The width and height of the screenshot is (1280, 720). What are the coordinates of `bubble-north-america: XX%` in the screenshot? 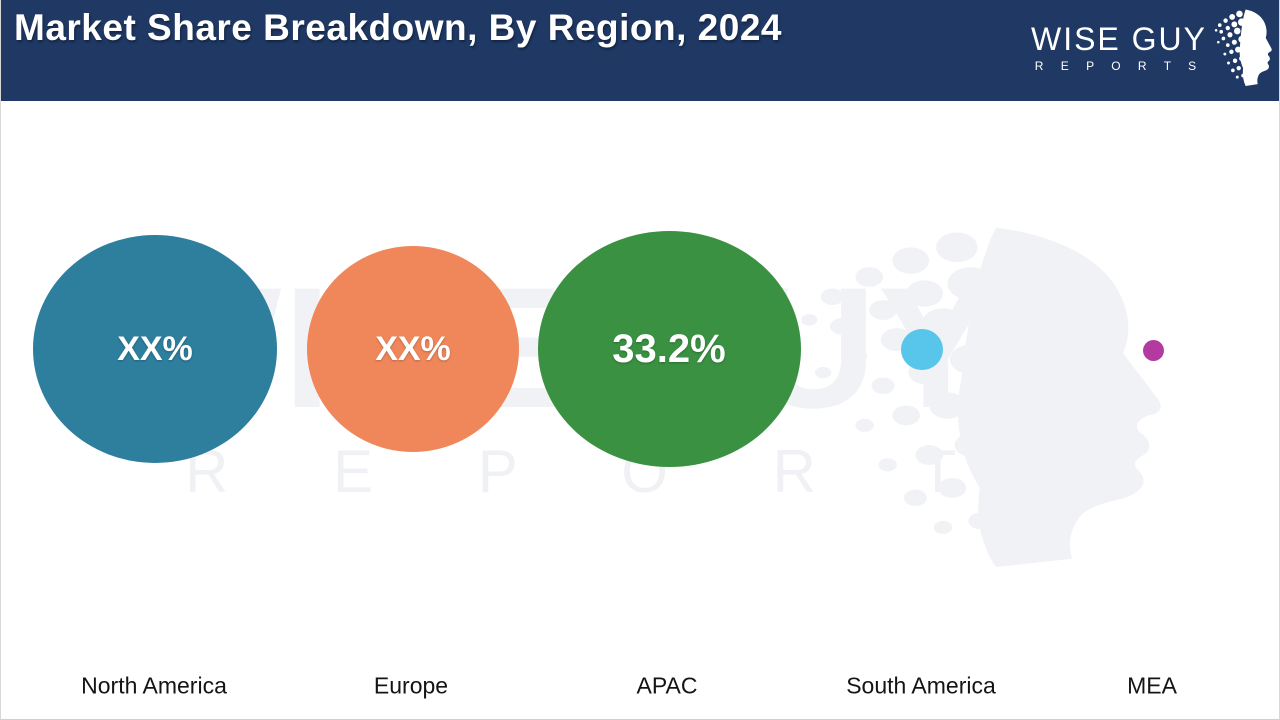 It's located at (155, 349).